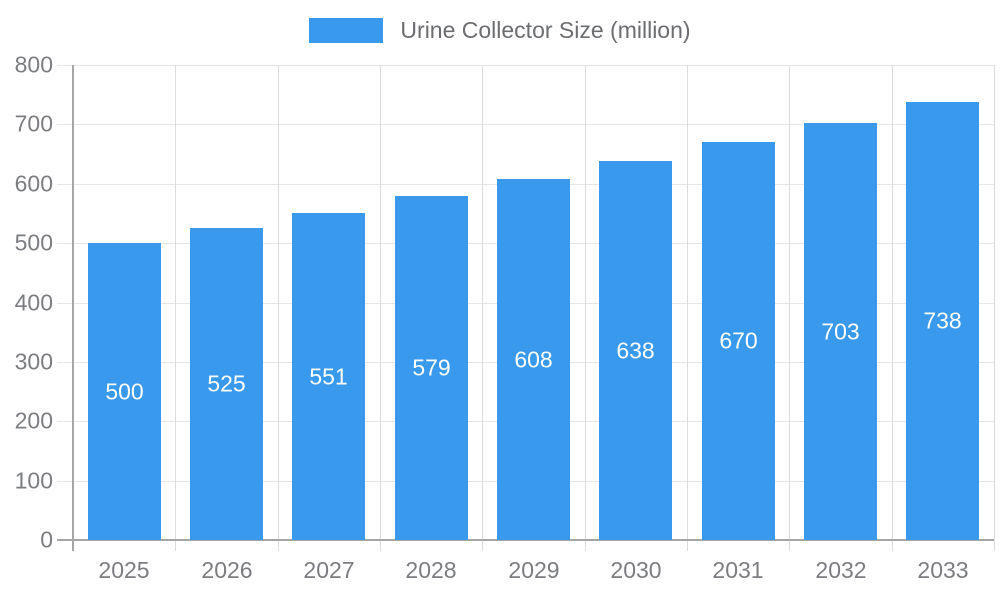 Image resolution: width=1000 pixels, height=600 pixels. I want to click on y-tick-label: 800, so click(33, 64).